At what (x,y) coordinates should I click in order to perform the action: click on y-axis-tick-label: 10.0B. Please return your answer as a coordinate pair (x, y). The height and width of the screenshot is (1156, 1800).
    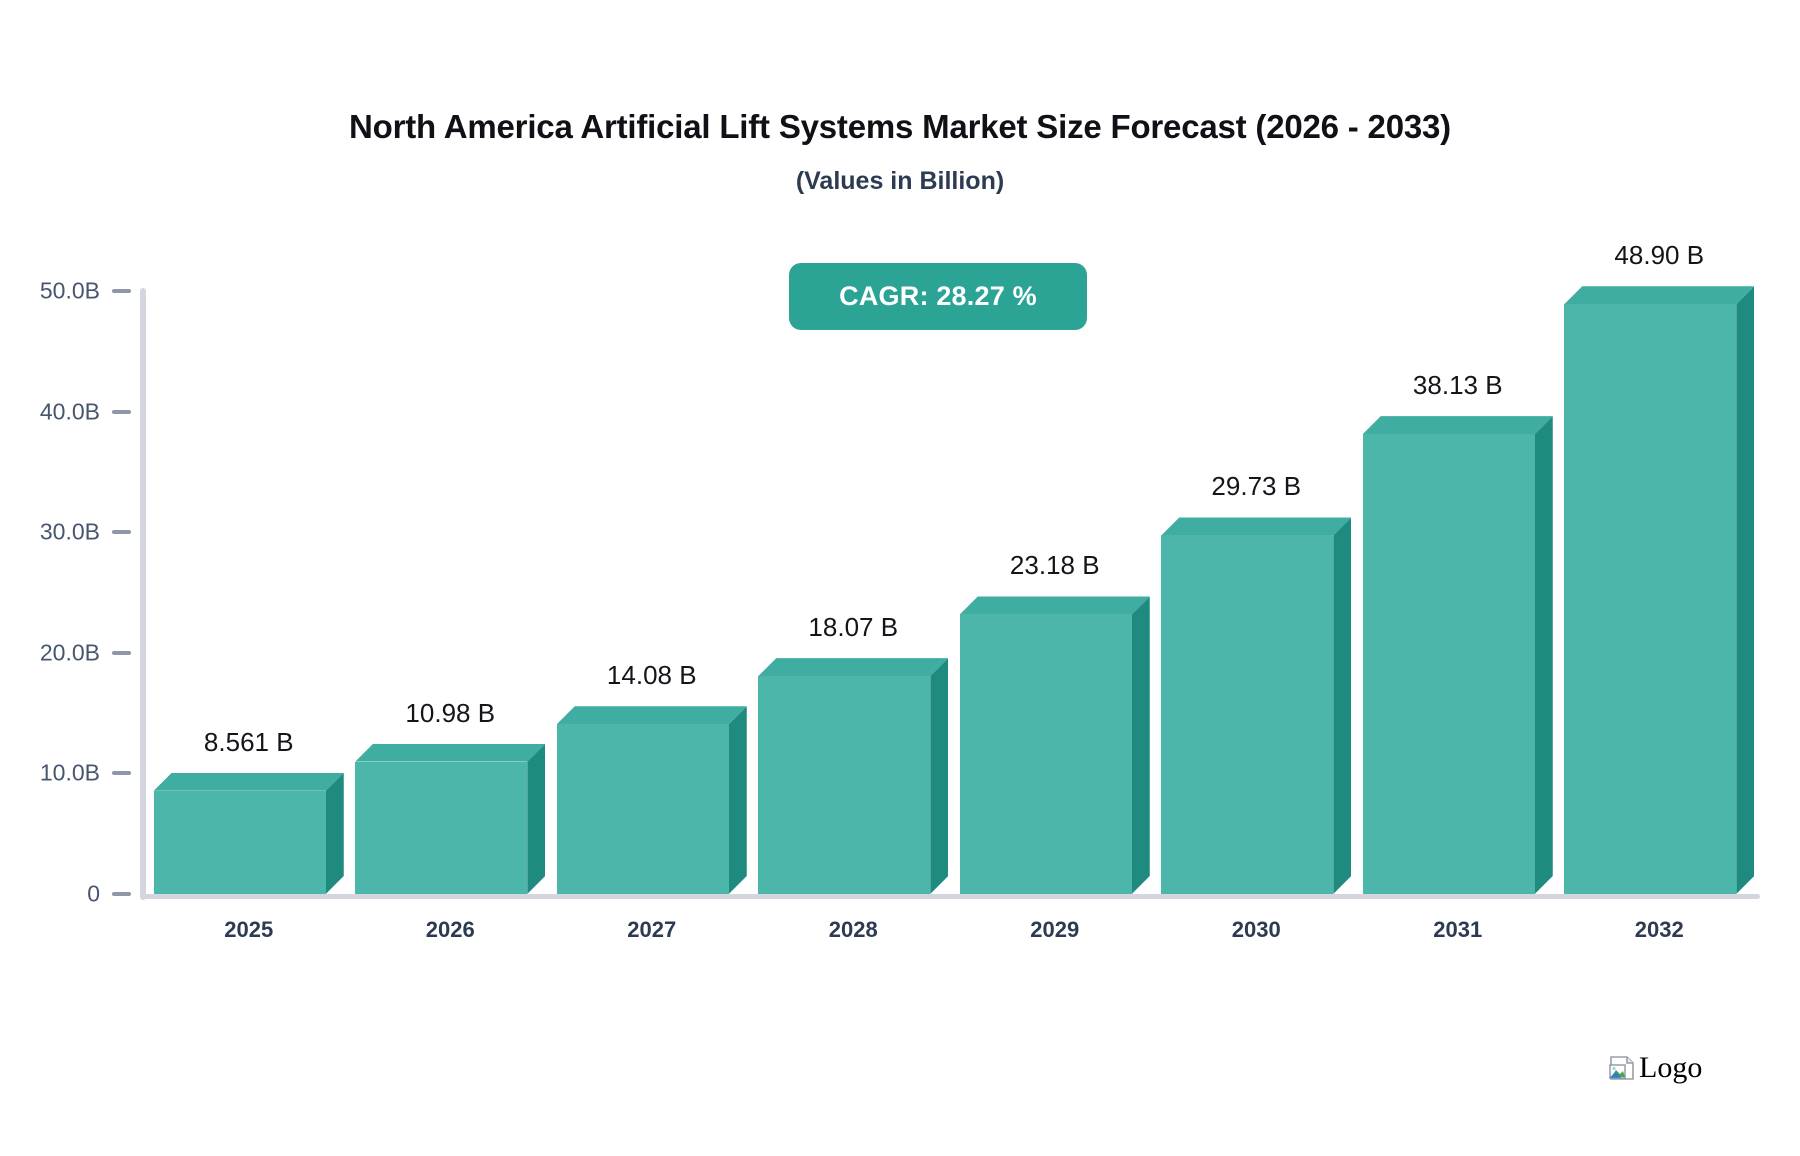
    Looking at the image, I should click on (69, 772).